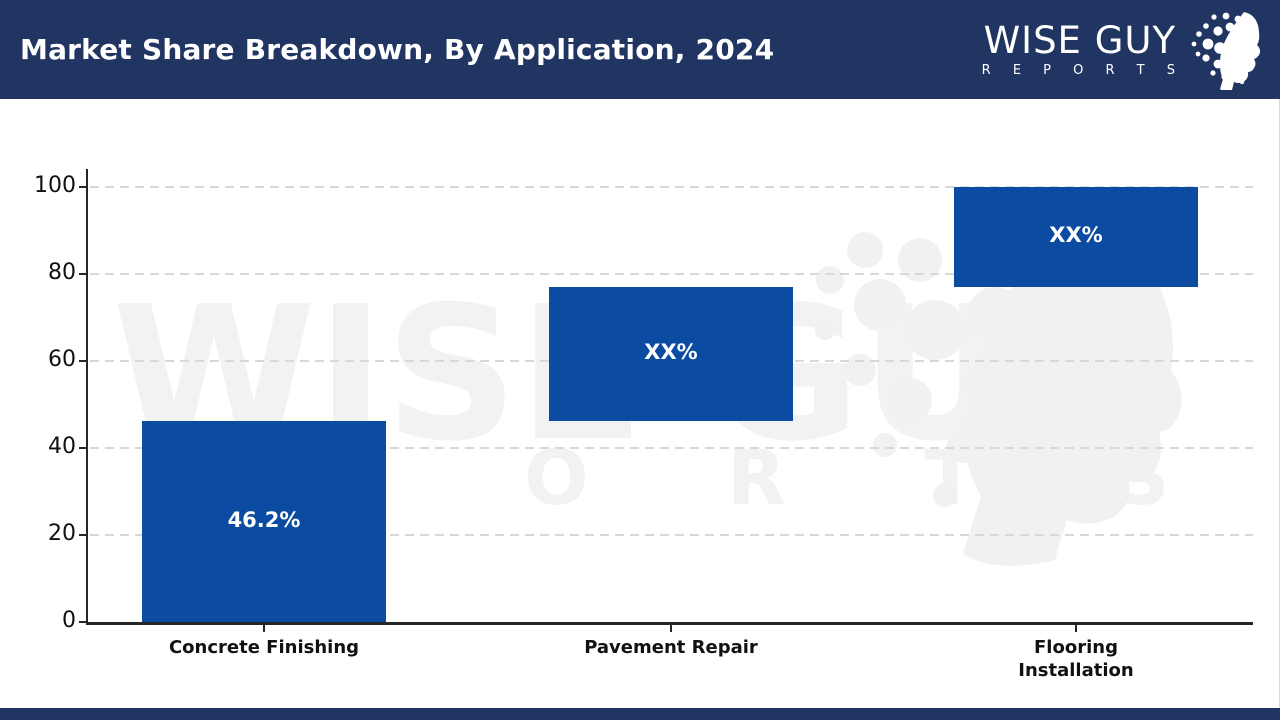  Describe the element at coordinates (669, 623) in the screenshot. I see `x-axis-line` at that location.